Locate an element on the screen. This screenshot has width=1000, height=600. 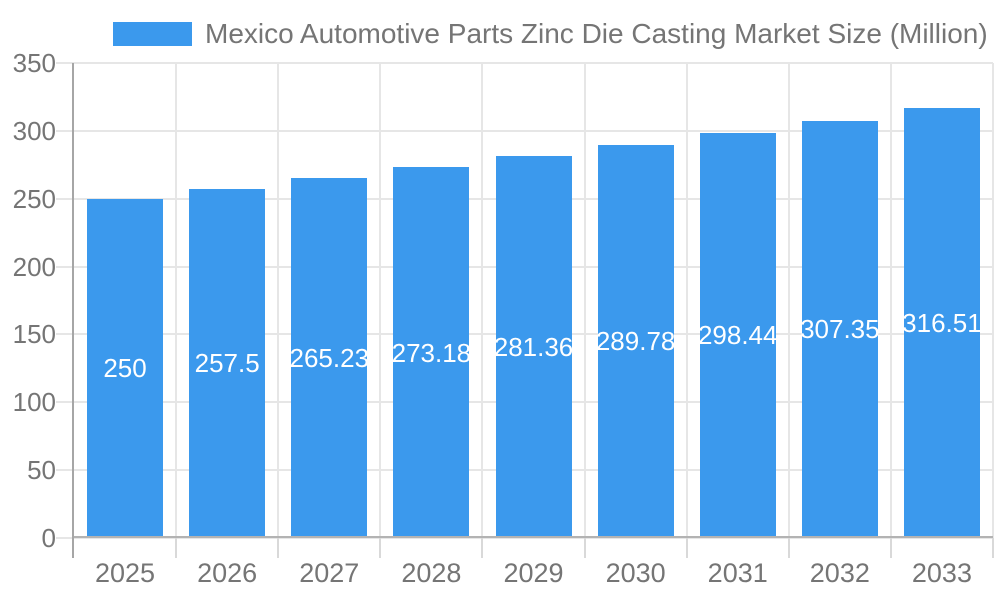
y-axis-tick-label: 150 is located at coordinates (34, 334).